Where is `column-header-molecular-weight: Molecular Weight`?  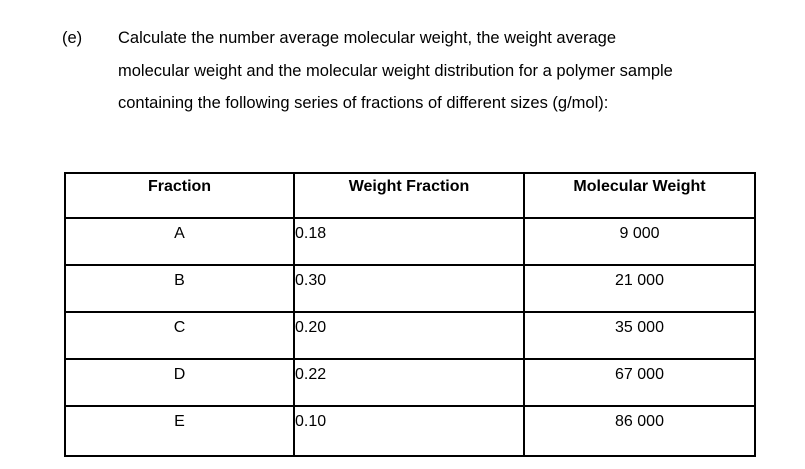 column-header-molecular-weight: Molecular Weight is located at coordinates (639, 195).